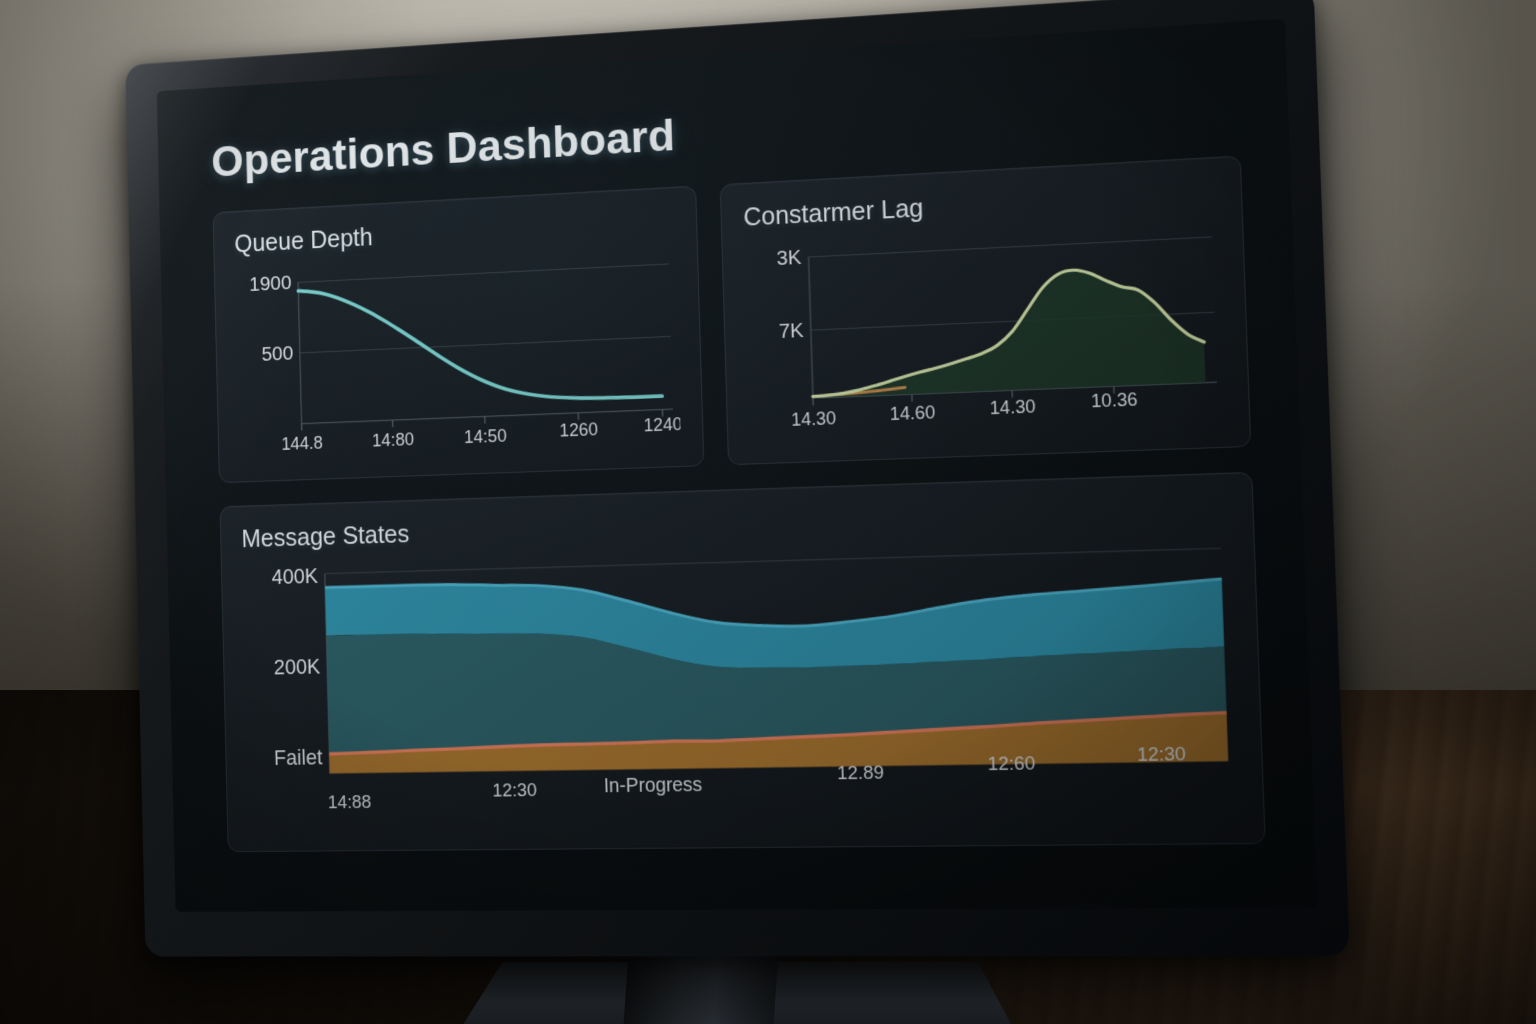 The image size is (1536, 1024). What do you see at coordinates (913, 413) in the screenshot?
I see `cl-xtick-1: 14.60` at bounding box center [913, 413].